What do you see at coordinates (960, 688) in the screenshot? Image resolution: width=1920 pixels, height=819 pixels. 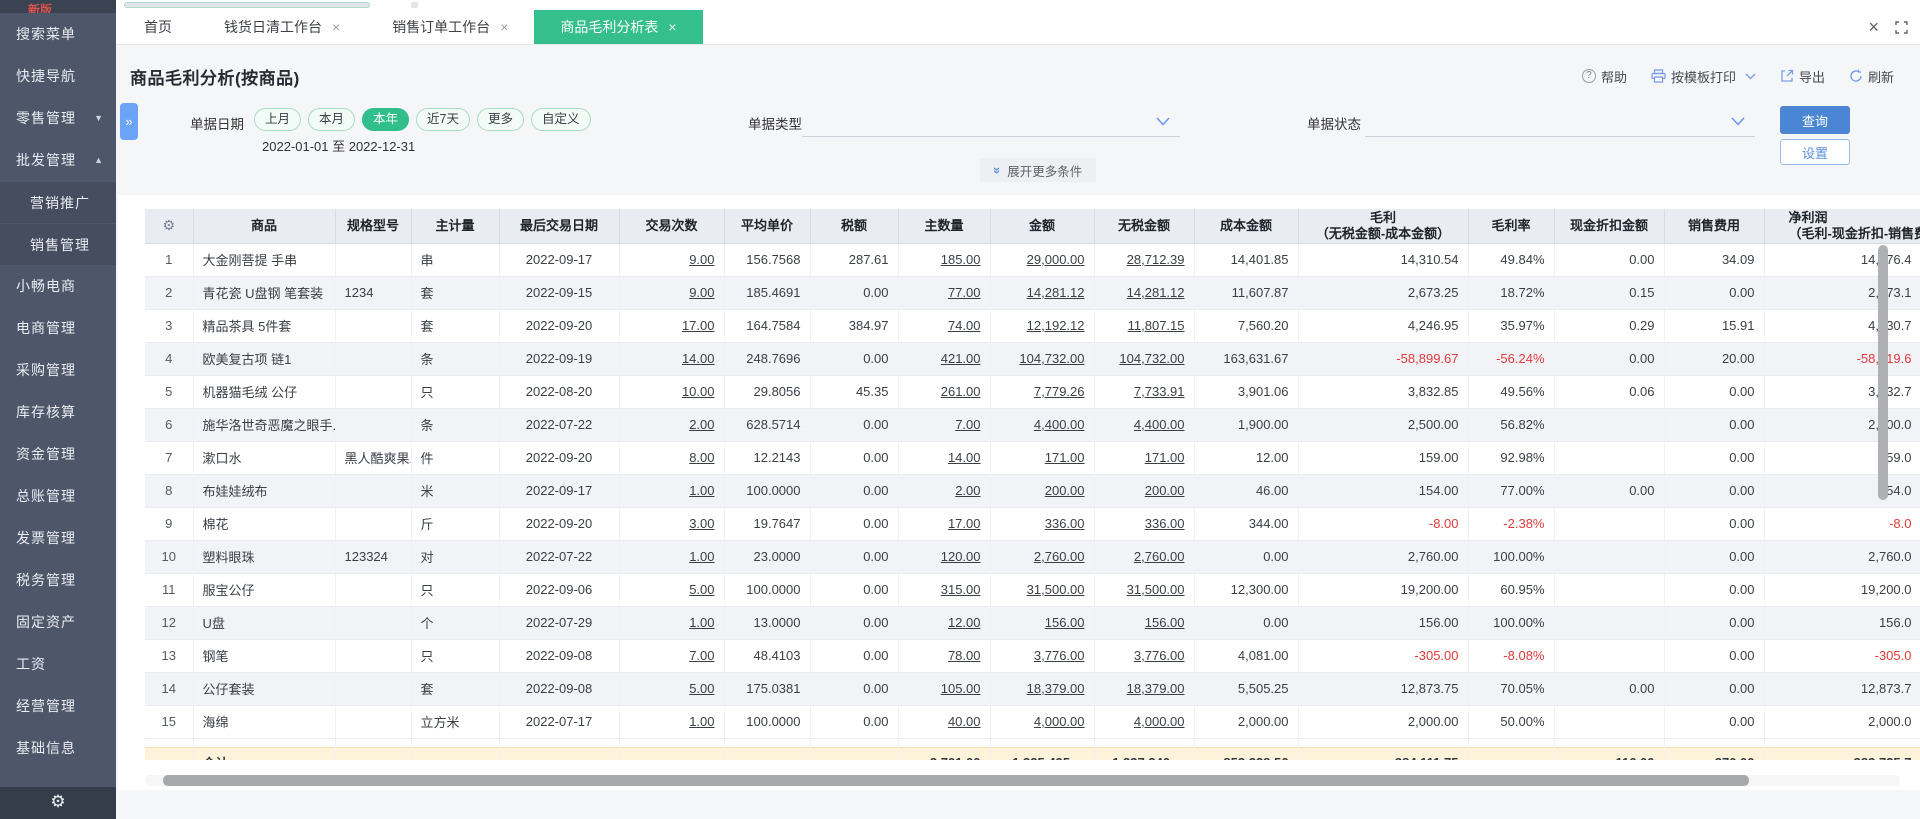 I see `cell-link: 105.00` at bounding box center [960, 688].